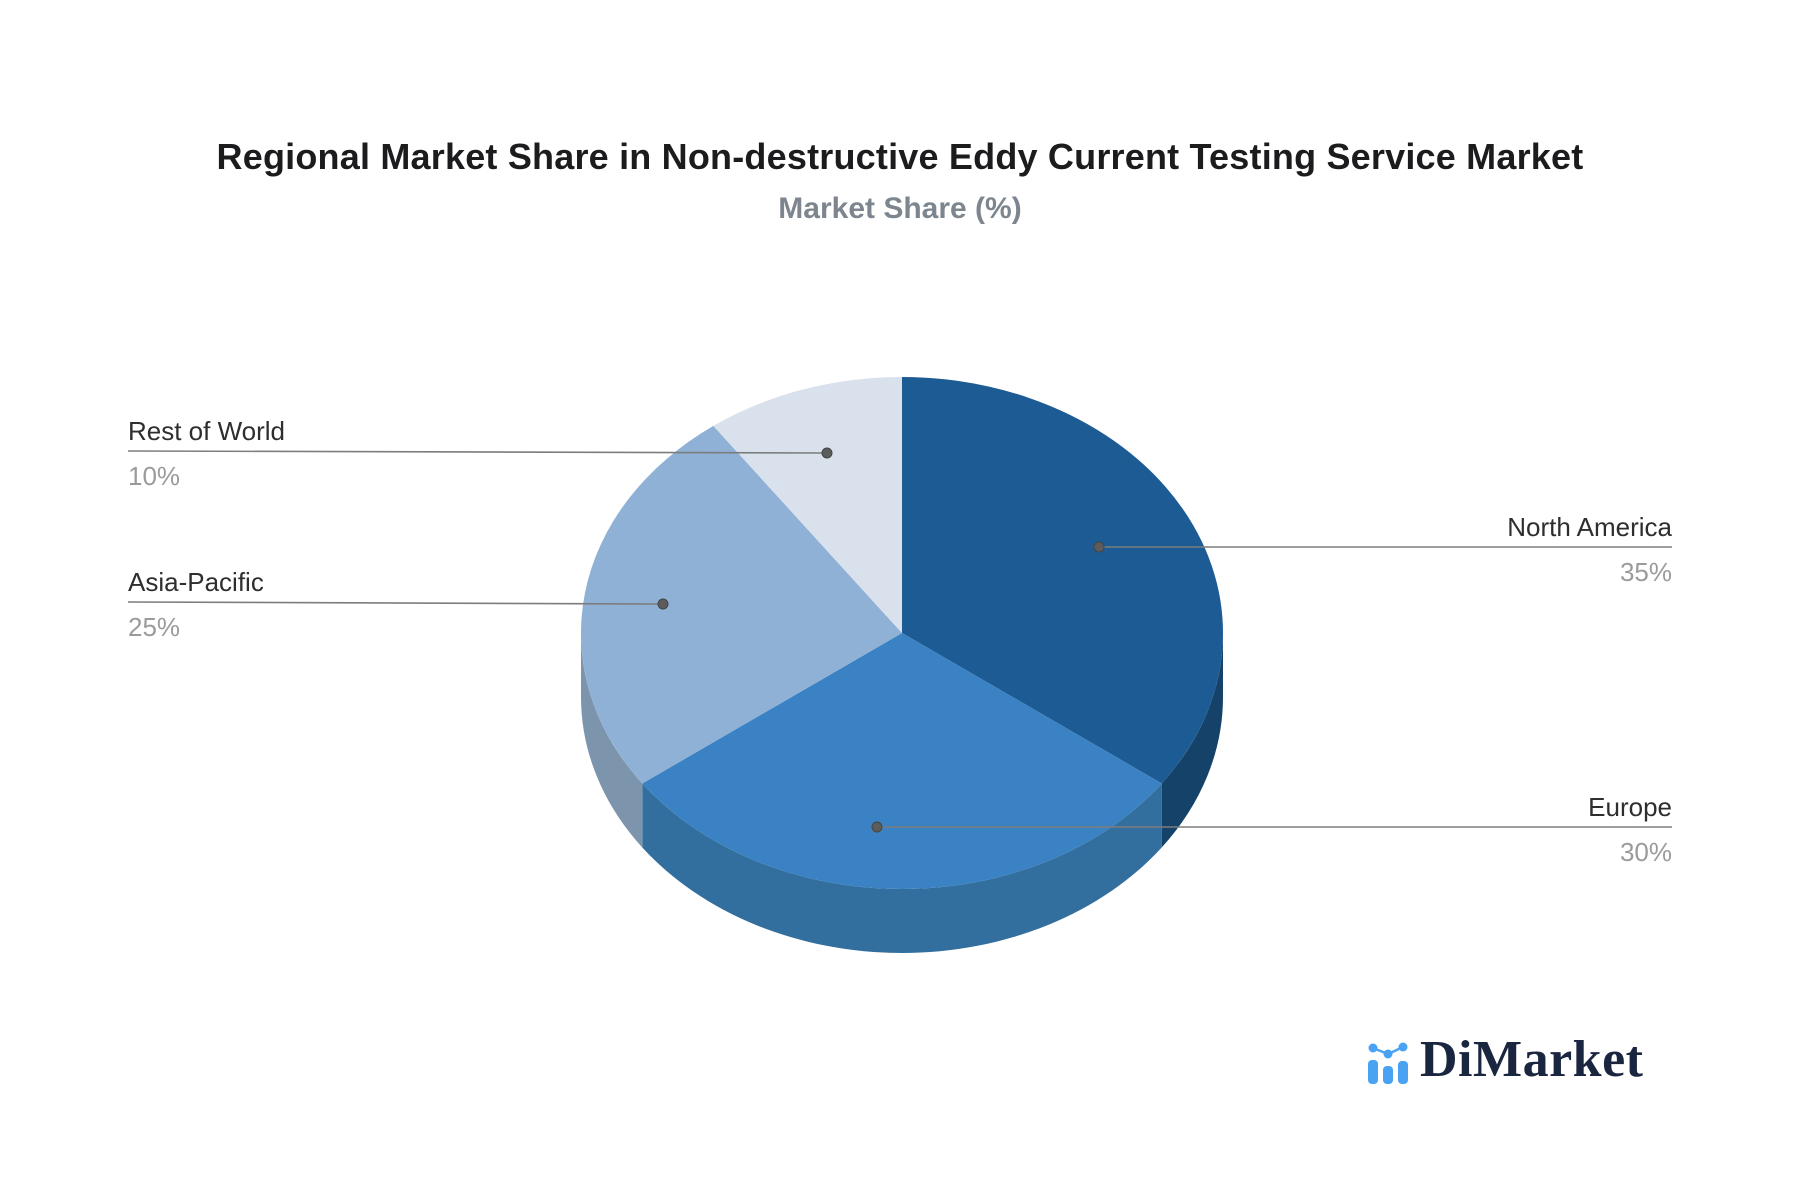 Image resolution: width=1800 pixels, height=1196 pixels. What do you see at coordinates (154, 476) in the screenshot?
I see `slice-percent-rest-of-world: 10%` at bounding box center [154, 476].